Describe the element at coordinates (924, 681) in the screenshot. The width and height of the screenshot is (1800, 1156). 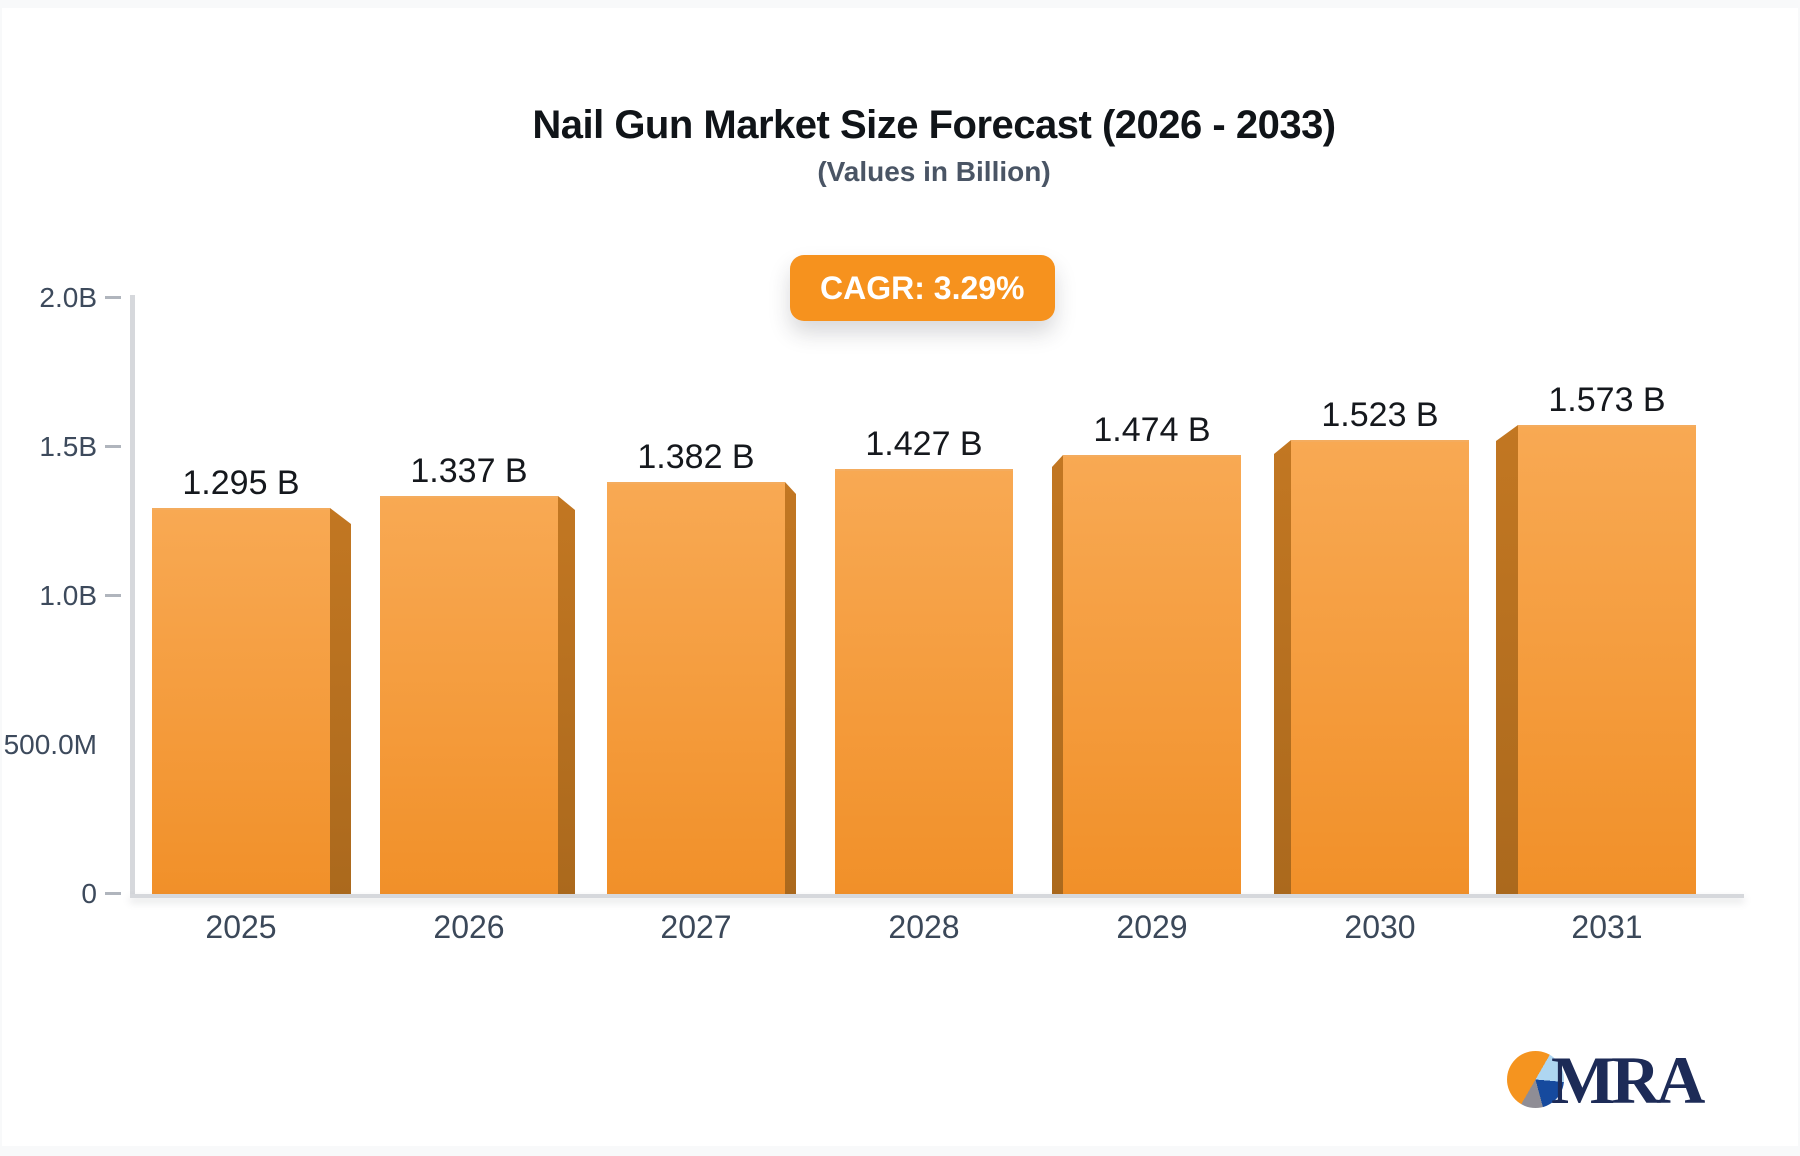
I see `bar-2028` at that location.